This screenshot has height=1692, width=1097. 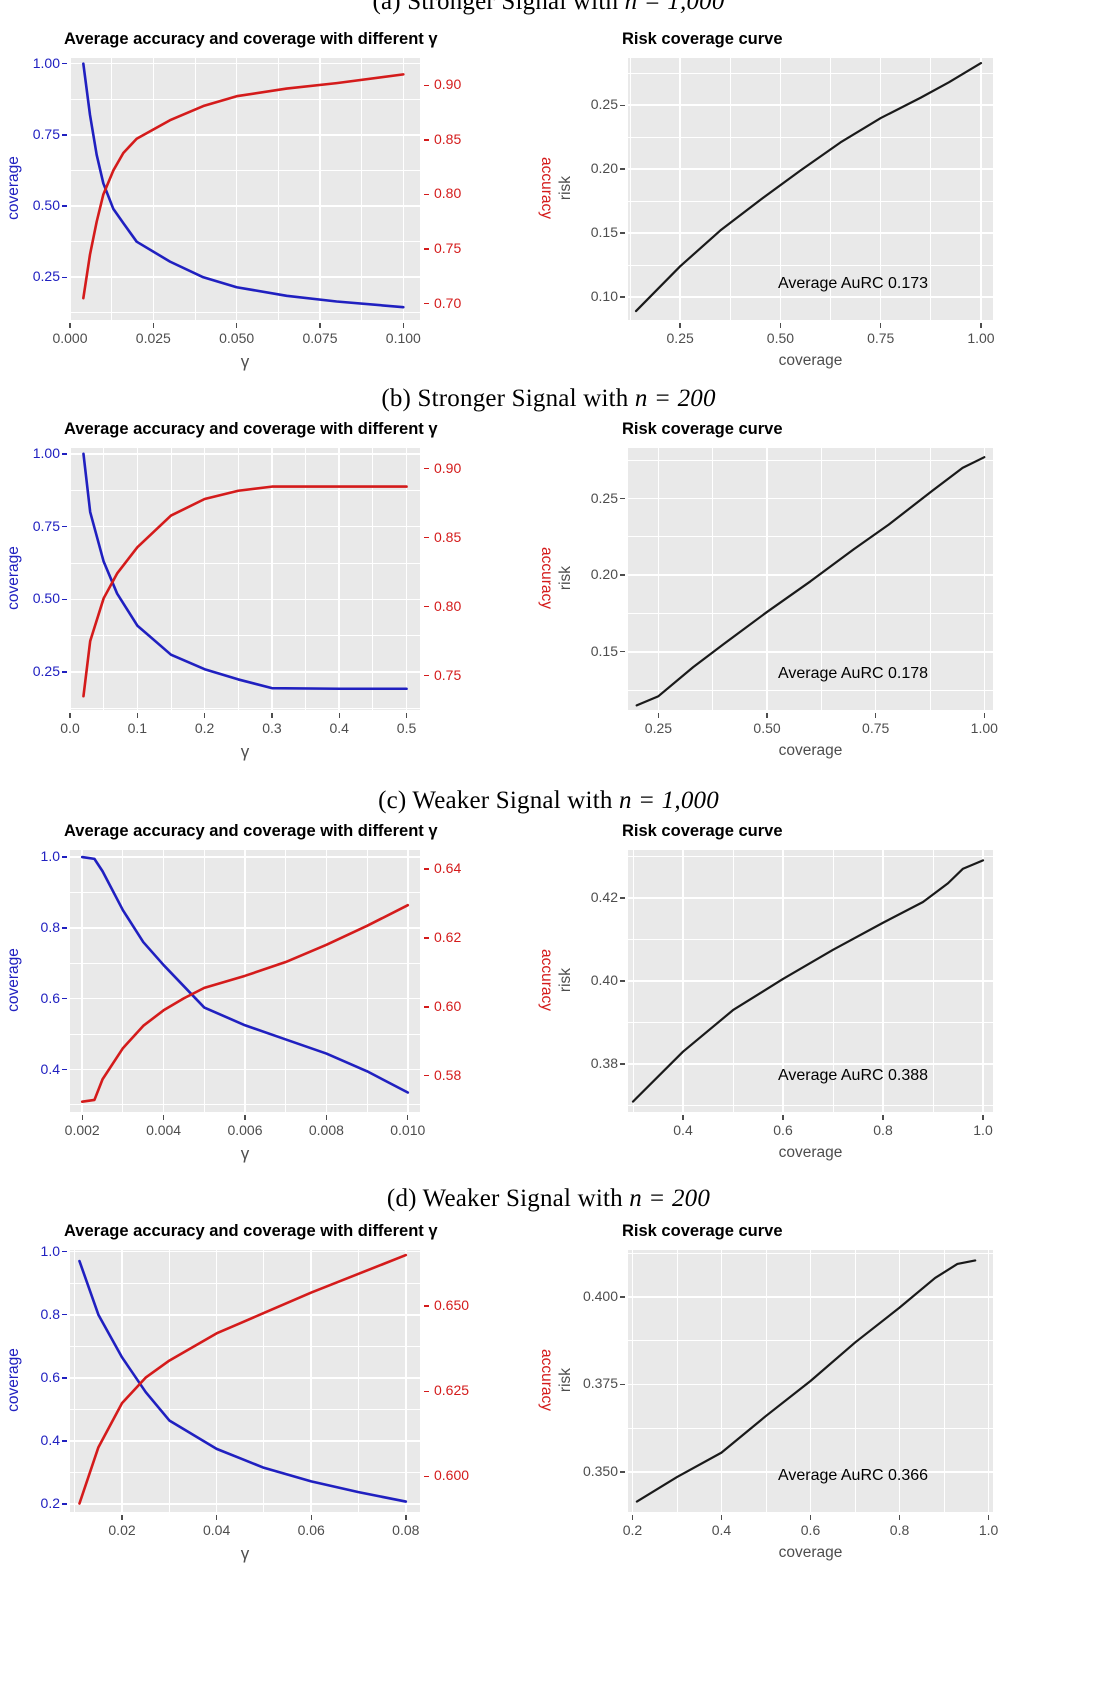 I want to click on y-tick-label-accuracy: 0.85, so click(x=448, y=138).